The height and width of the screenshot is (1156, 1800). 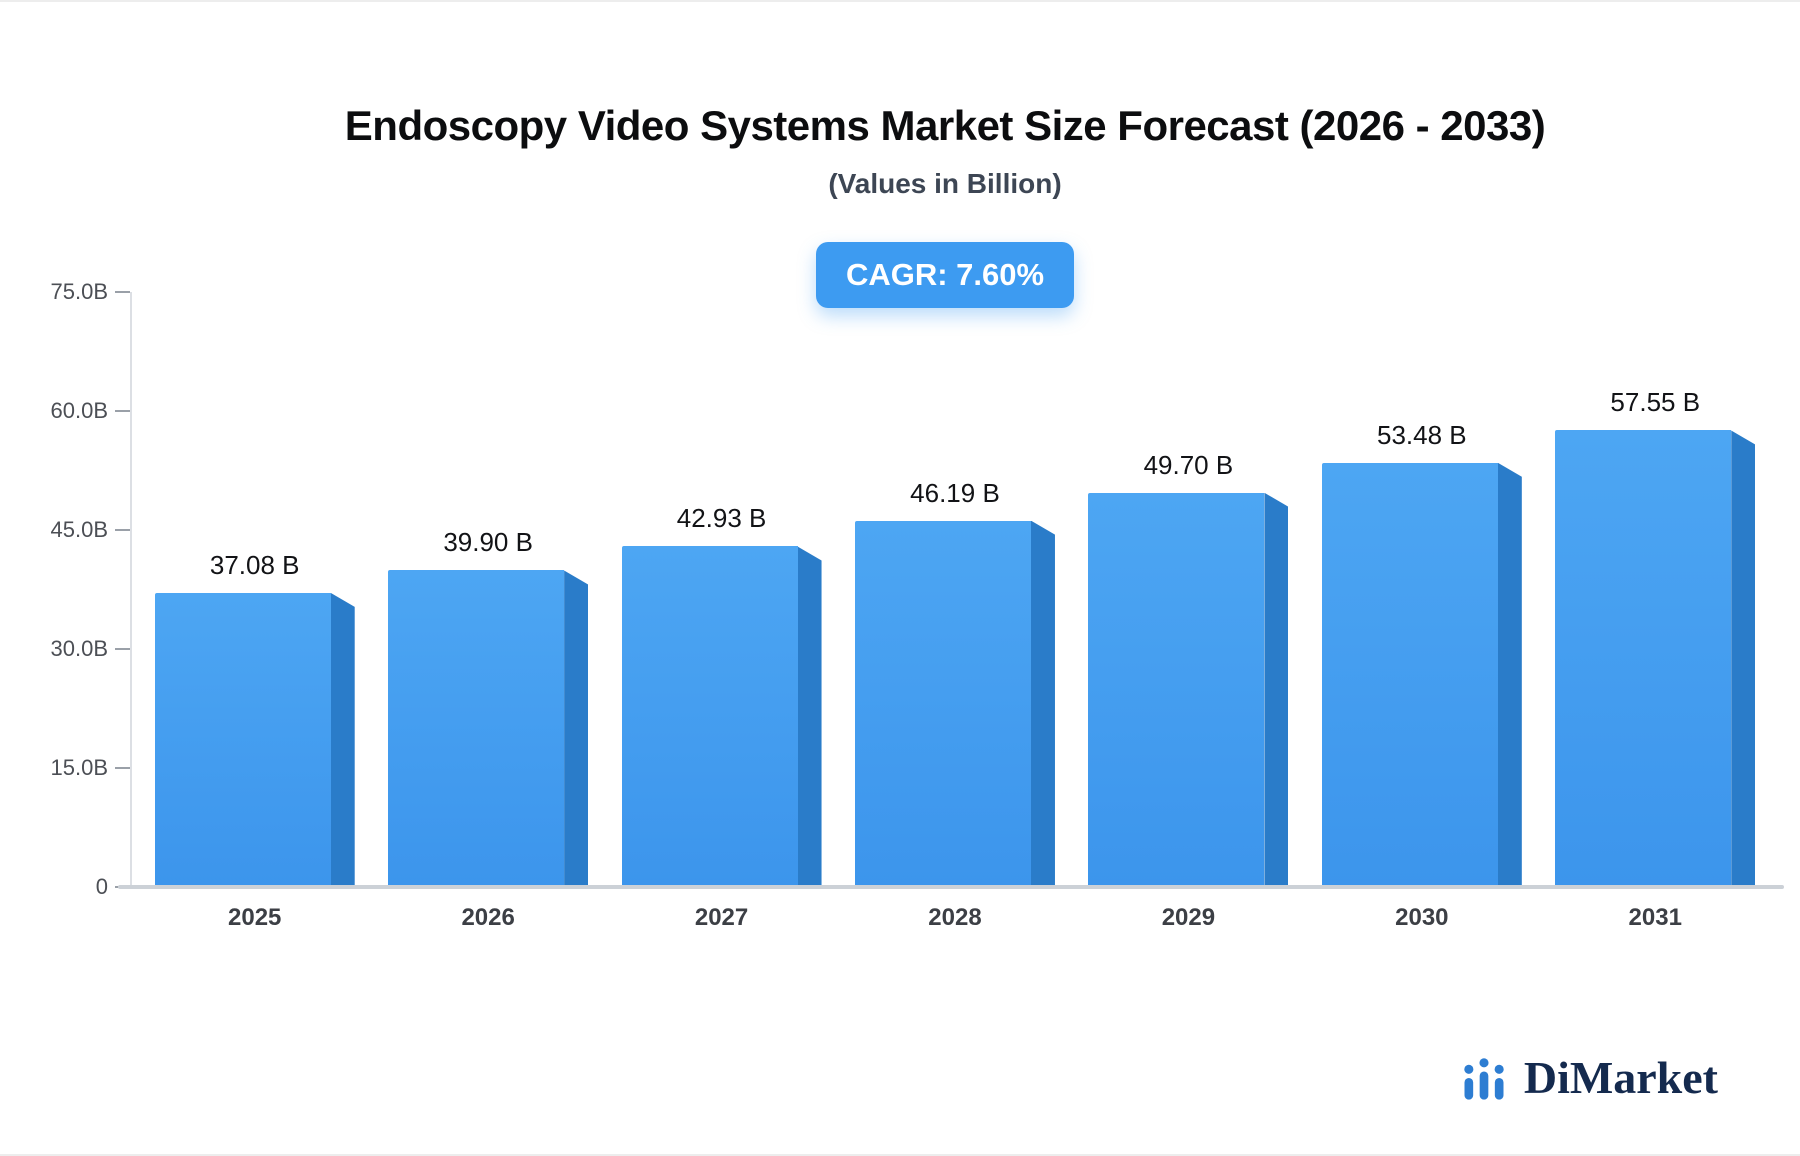 I want to click on bar-group: 57.55 B, so click(x=1655, y=589).